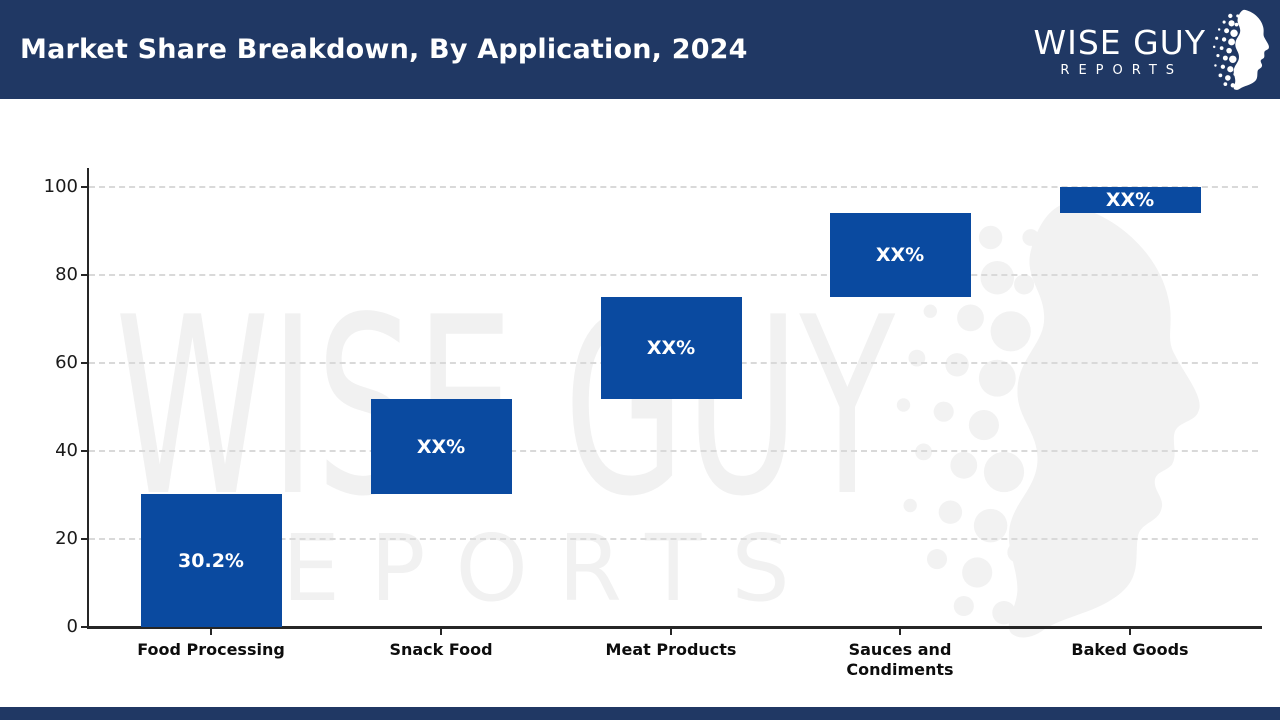 This screenshot has height=720, width=1280. What do you see at coordinates (88, 398) in the screenshot?
I see `y-axis-line` at bounding box center [88, 398].